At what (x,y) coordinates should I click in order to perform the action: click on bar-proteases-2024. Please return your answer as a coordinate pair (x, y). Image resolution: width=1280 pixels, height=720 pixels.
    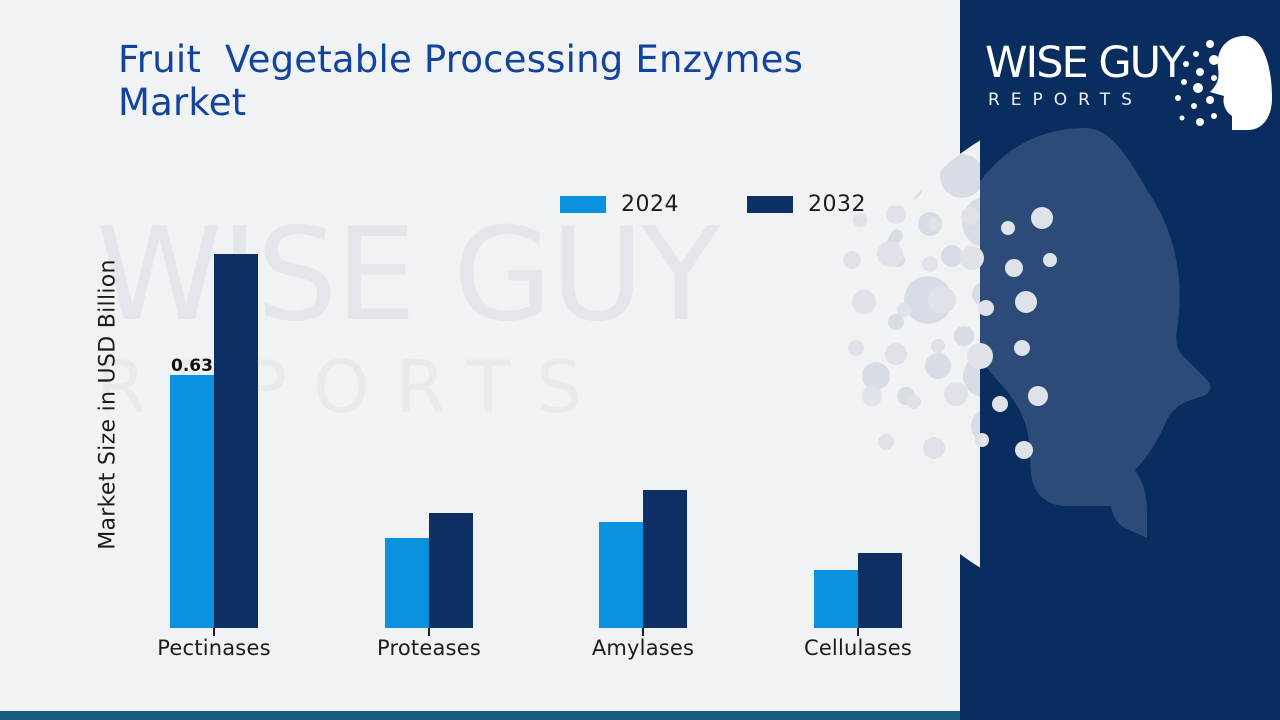
    Looking at the image, I should click on (407, 583).